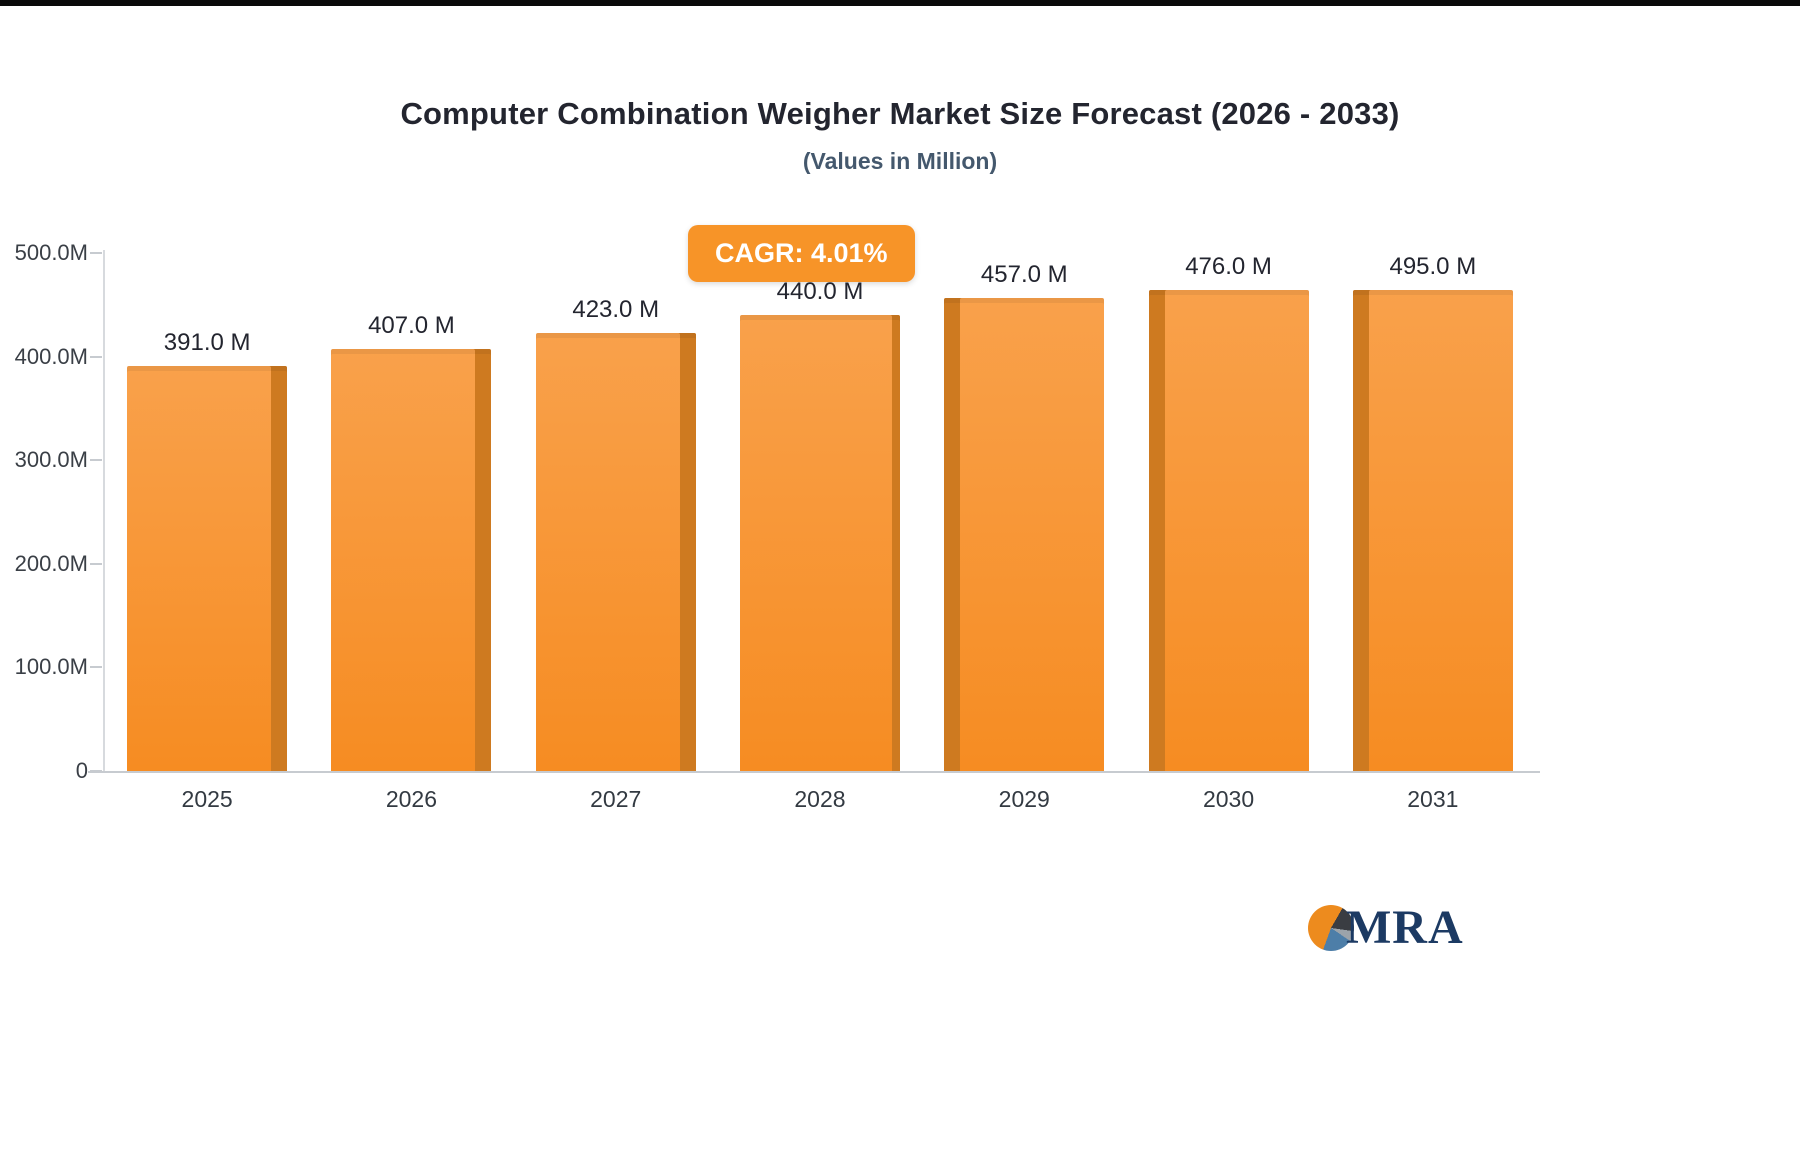 This screenshot has width=1800, height=1156. What do you see at coordinates (81, 770) in the screenshot?
I see `y-tick-label: 0` at bounding box center [81, 770].